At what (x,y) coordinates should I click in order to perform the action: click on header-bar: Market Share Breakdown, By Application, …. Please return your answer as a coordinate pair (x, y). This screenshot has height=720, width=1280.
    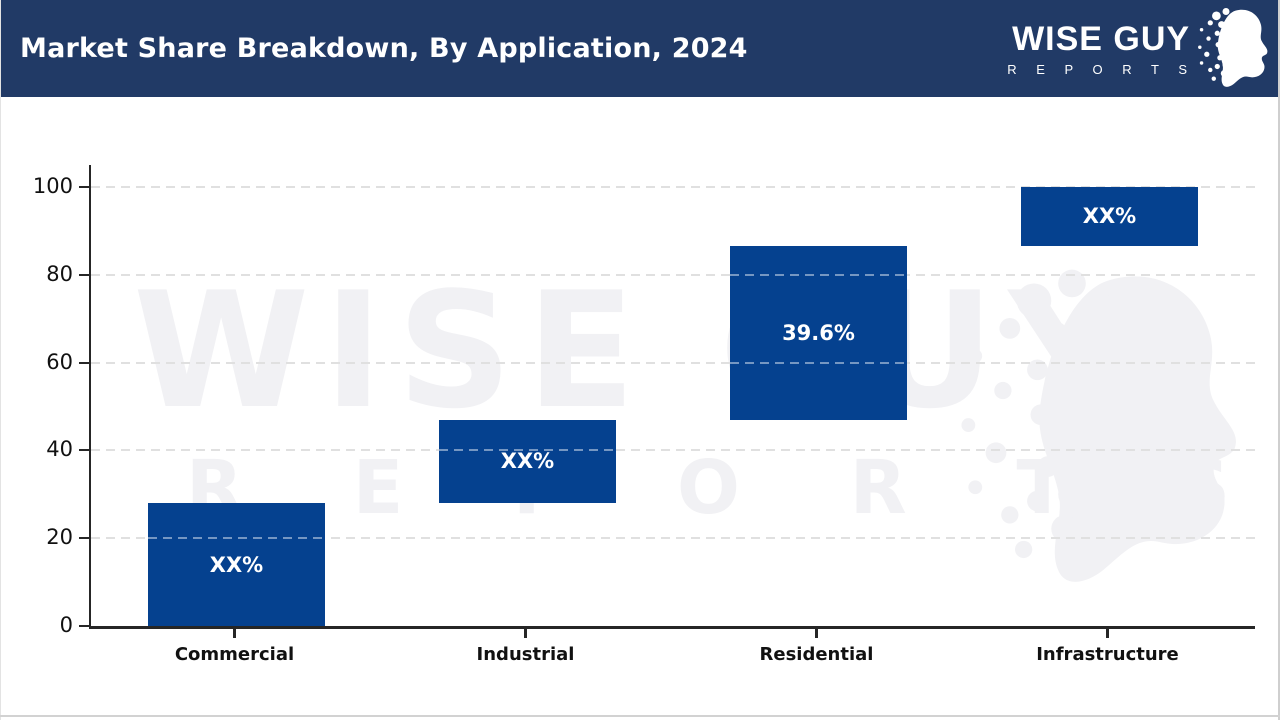
    Looking at the image, I should click on (640, 48).